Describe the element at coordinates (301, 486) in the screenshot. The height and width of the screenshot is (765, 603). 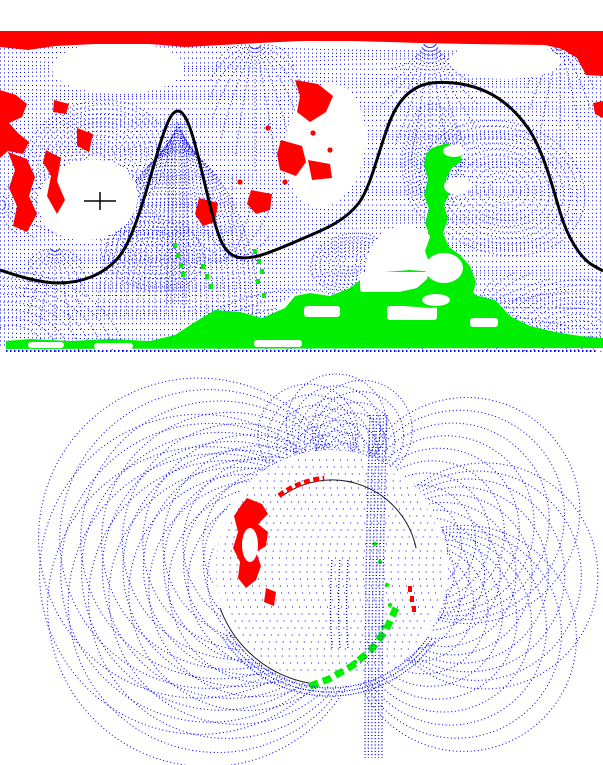
I see `disk-red-arc` at that location.